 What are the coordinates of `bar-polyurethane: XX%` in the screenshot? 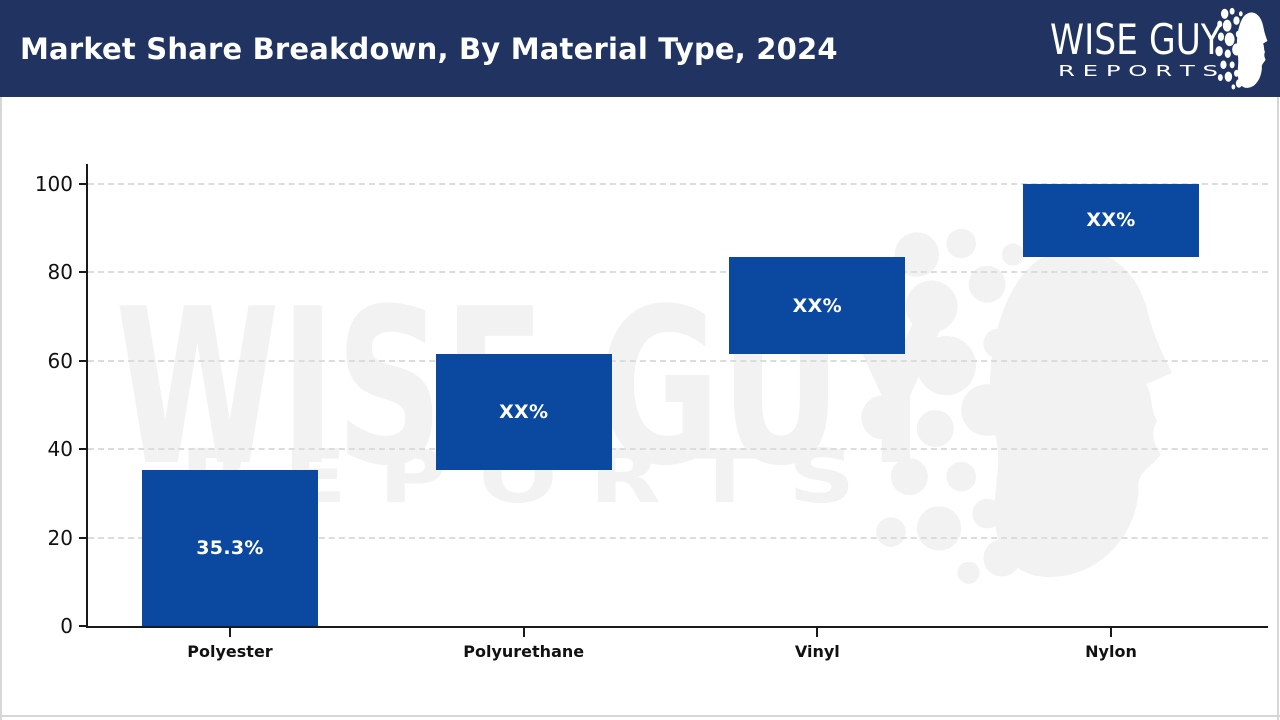 It's located at (523, 412).